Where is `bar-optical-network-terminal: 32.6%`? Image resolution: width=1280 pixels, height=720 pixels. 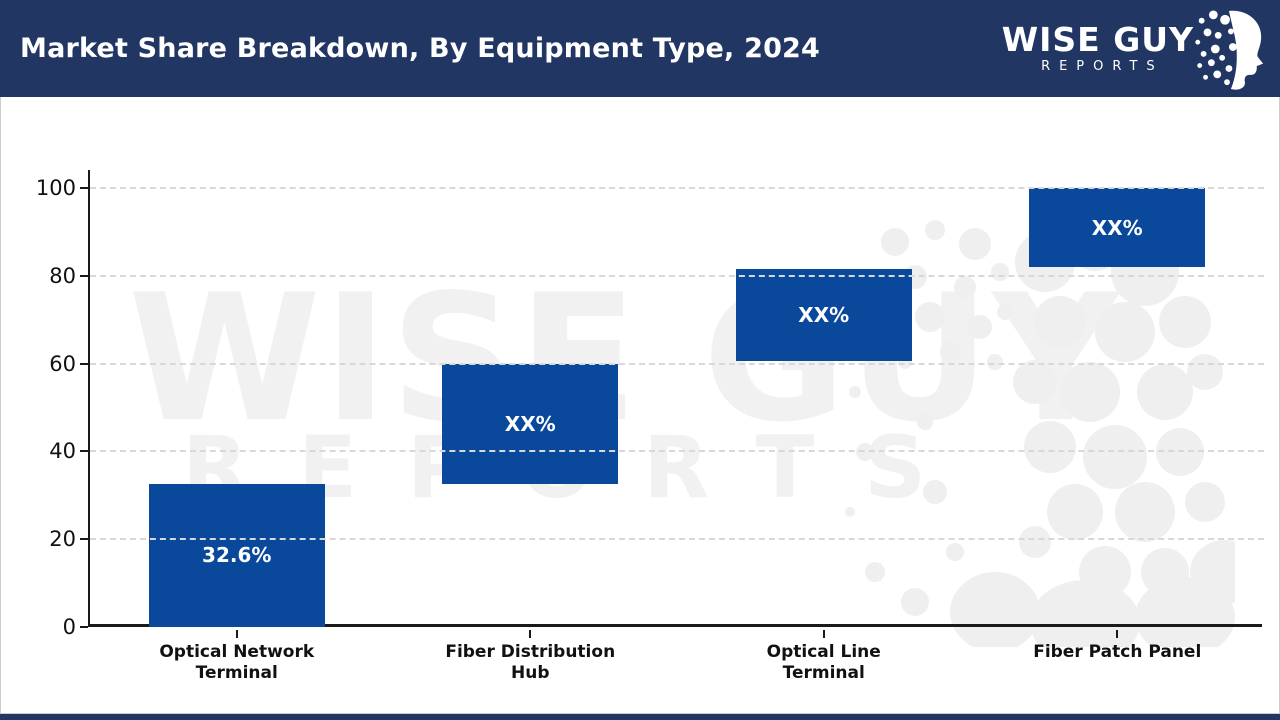
bar-optical-network-terminal: 32.6% is located at coordinates (236, 555).